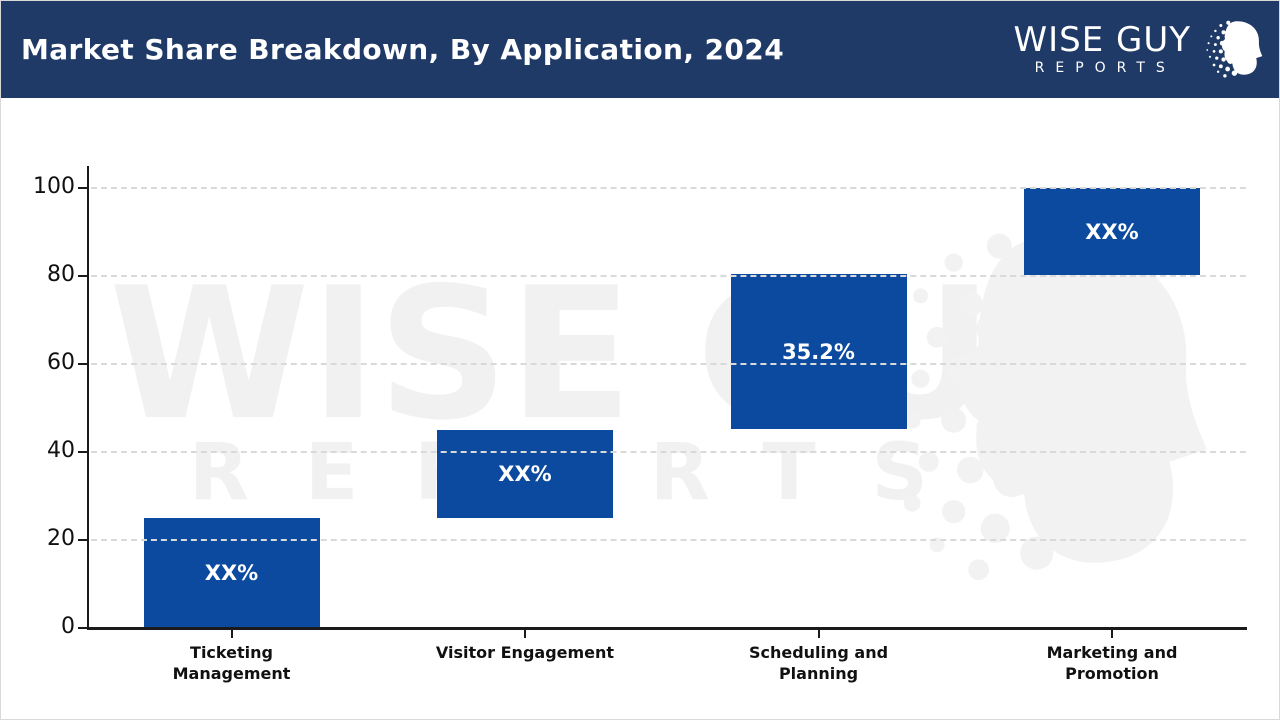 The height and width of the screenshot is (720, 1280). I want to click on y-tick-label: 80, so click(61, 274).